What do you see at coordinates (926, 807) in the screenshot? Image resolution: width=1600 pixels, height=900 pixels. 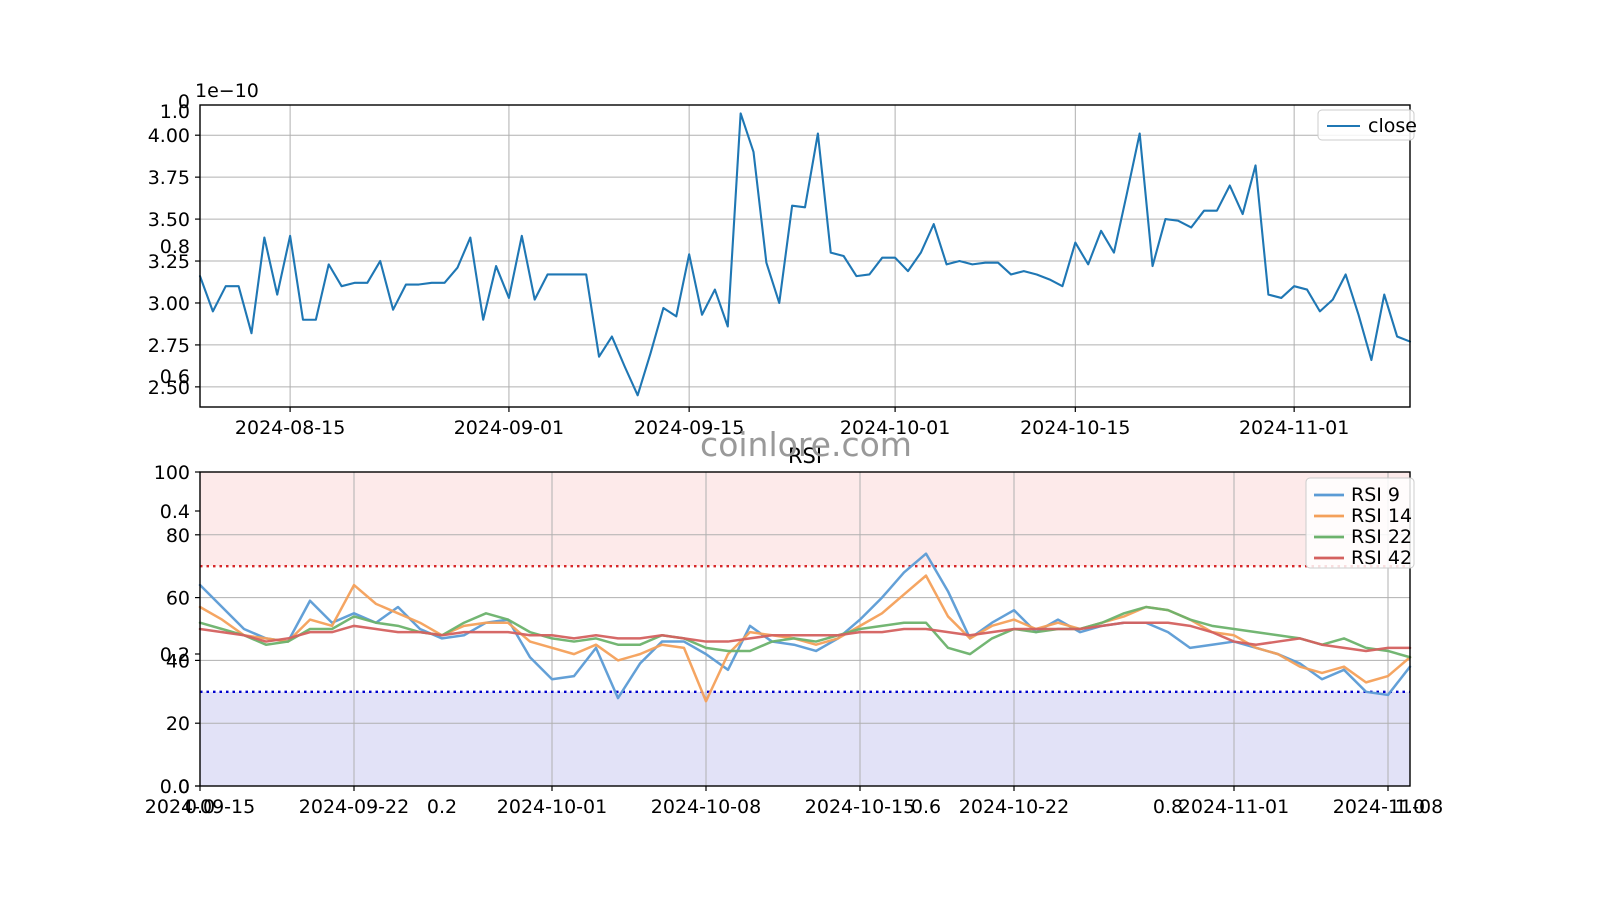 I see `rsi-overlap-xtick-label: 0.6` at bounding box center [926, 807].